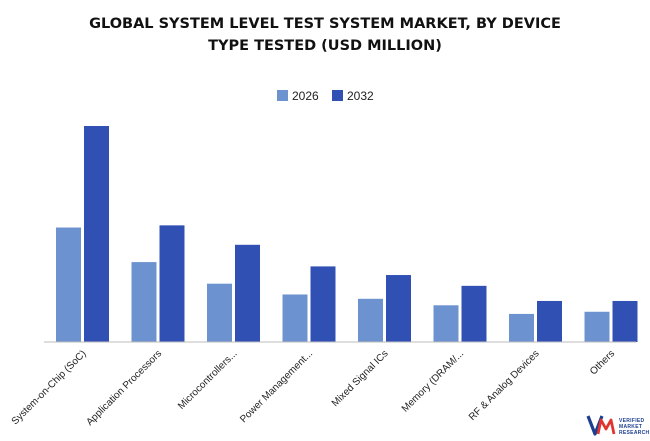 Image resolution: width=650 pixels, height=441 pixels. What do you see at coordinates (360, 96) in the screenshot?
I see `legend-label-2032: 2032` at bounding box center [360, 96].